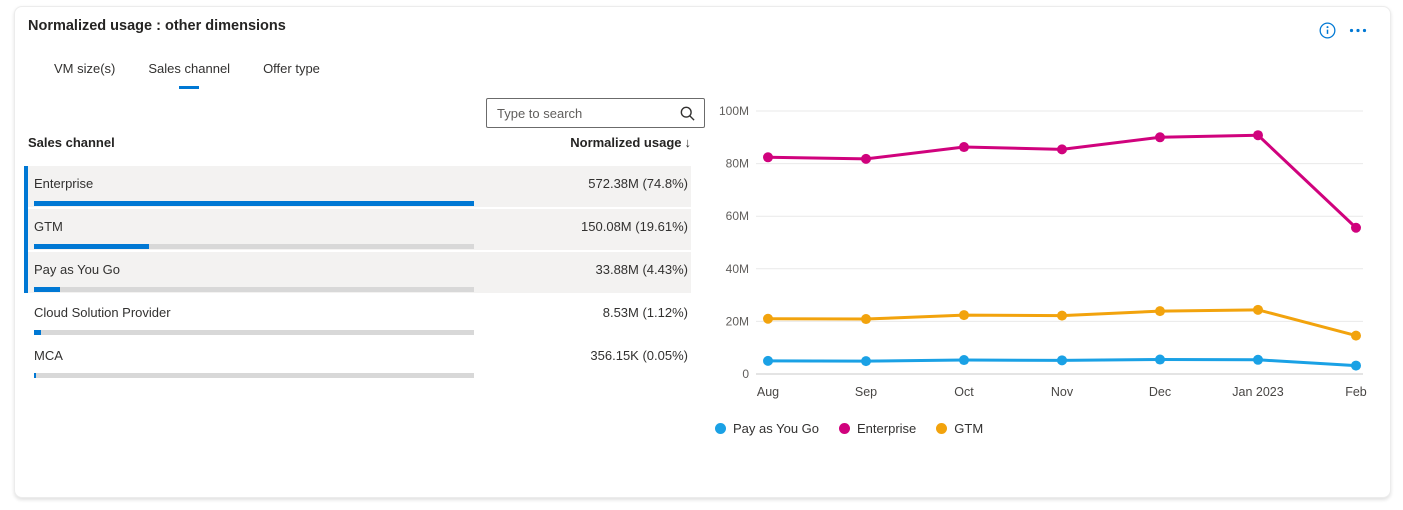  What do you see at coordinates (157, 26) in the screenshot?
I see `page-title: Normalized usage : other dimensions` at bounding box center [157, 26].